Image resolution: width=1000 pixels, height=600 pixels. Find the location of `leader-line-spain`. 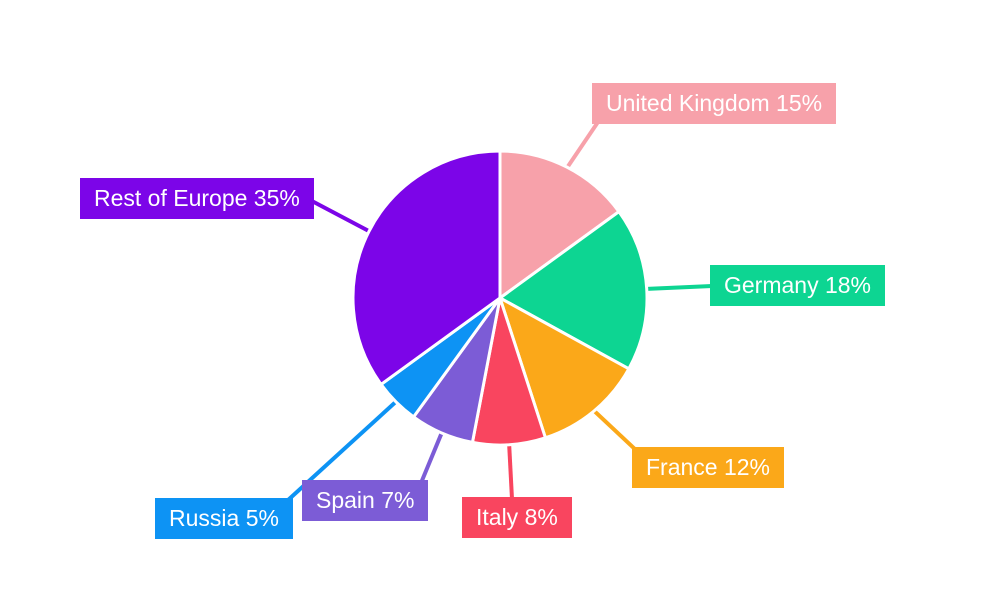

leader-line-spain is located at coordinates (432, 455).